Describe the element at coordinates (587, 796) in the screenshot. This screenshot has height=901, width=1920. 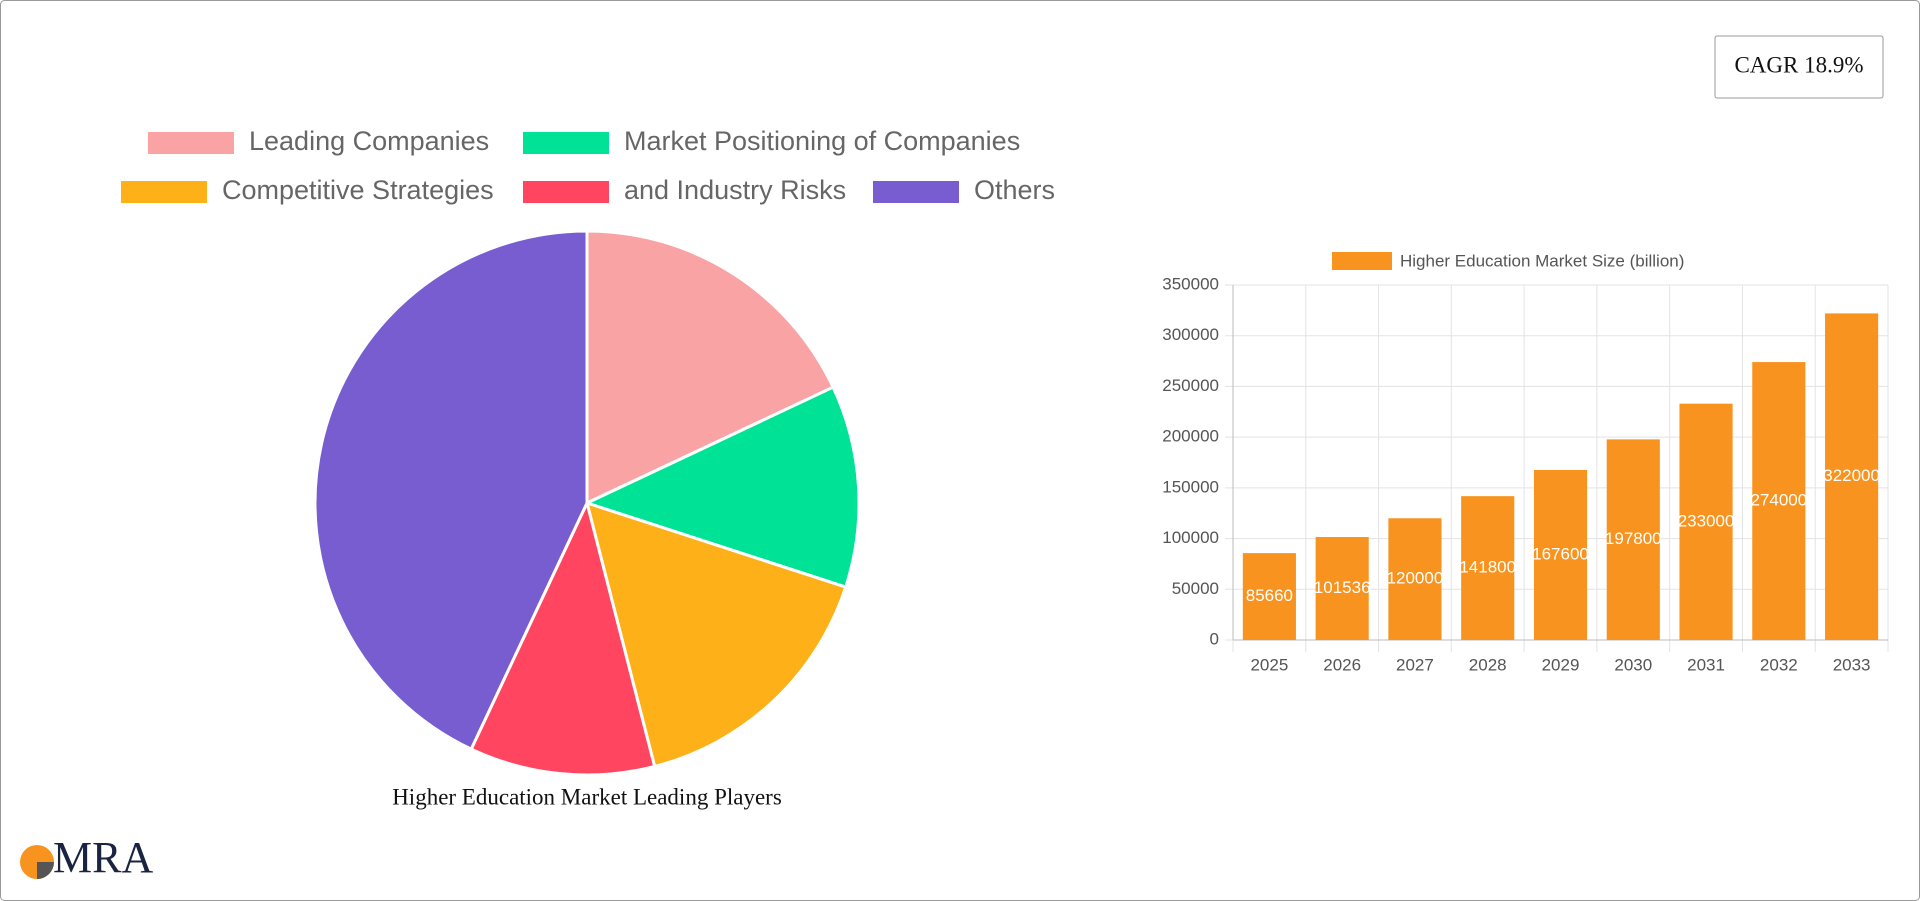
I see `pie-title: Higher Education Market Leading Players` at that location.